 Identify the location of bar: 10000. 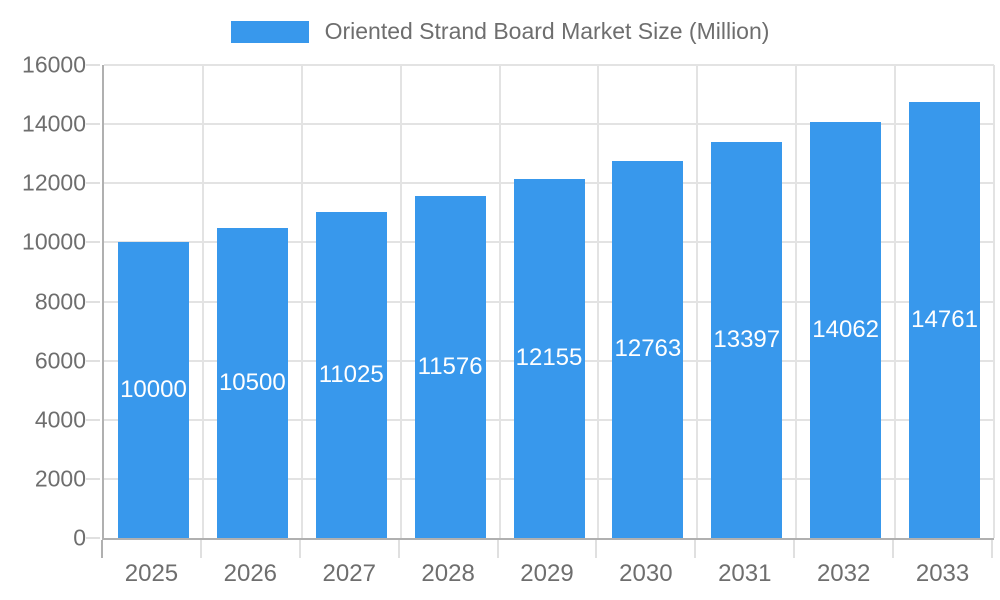
(153, 390).